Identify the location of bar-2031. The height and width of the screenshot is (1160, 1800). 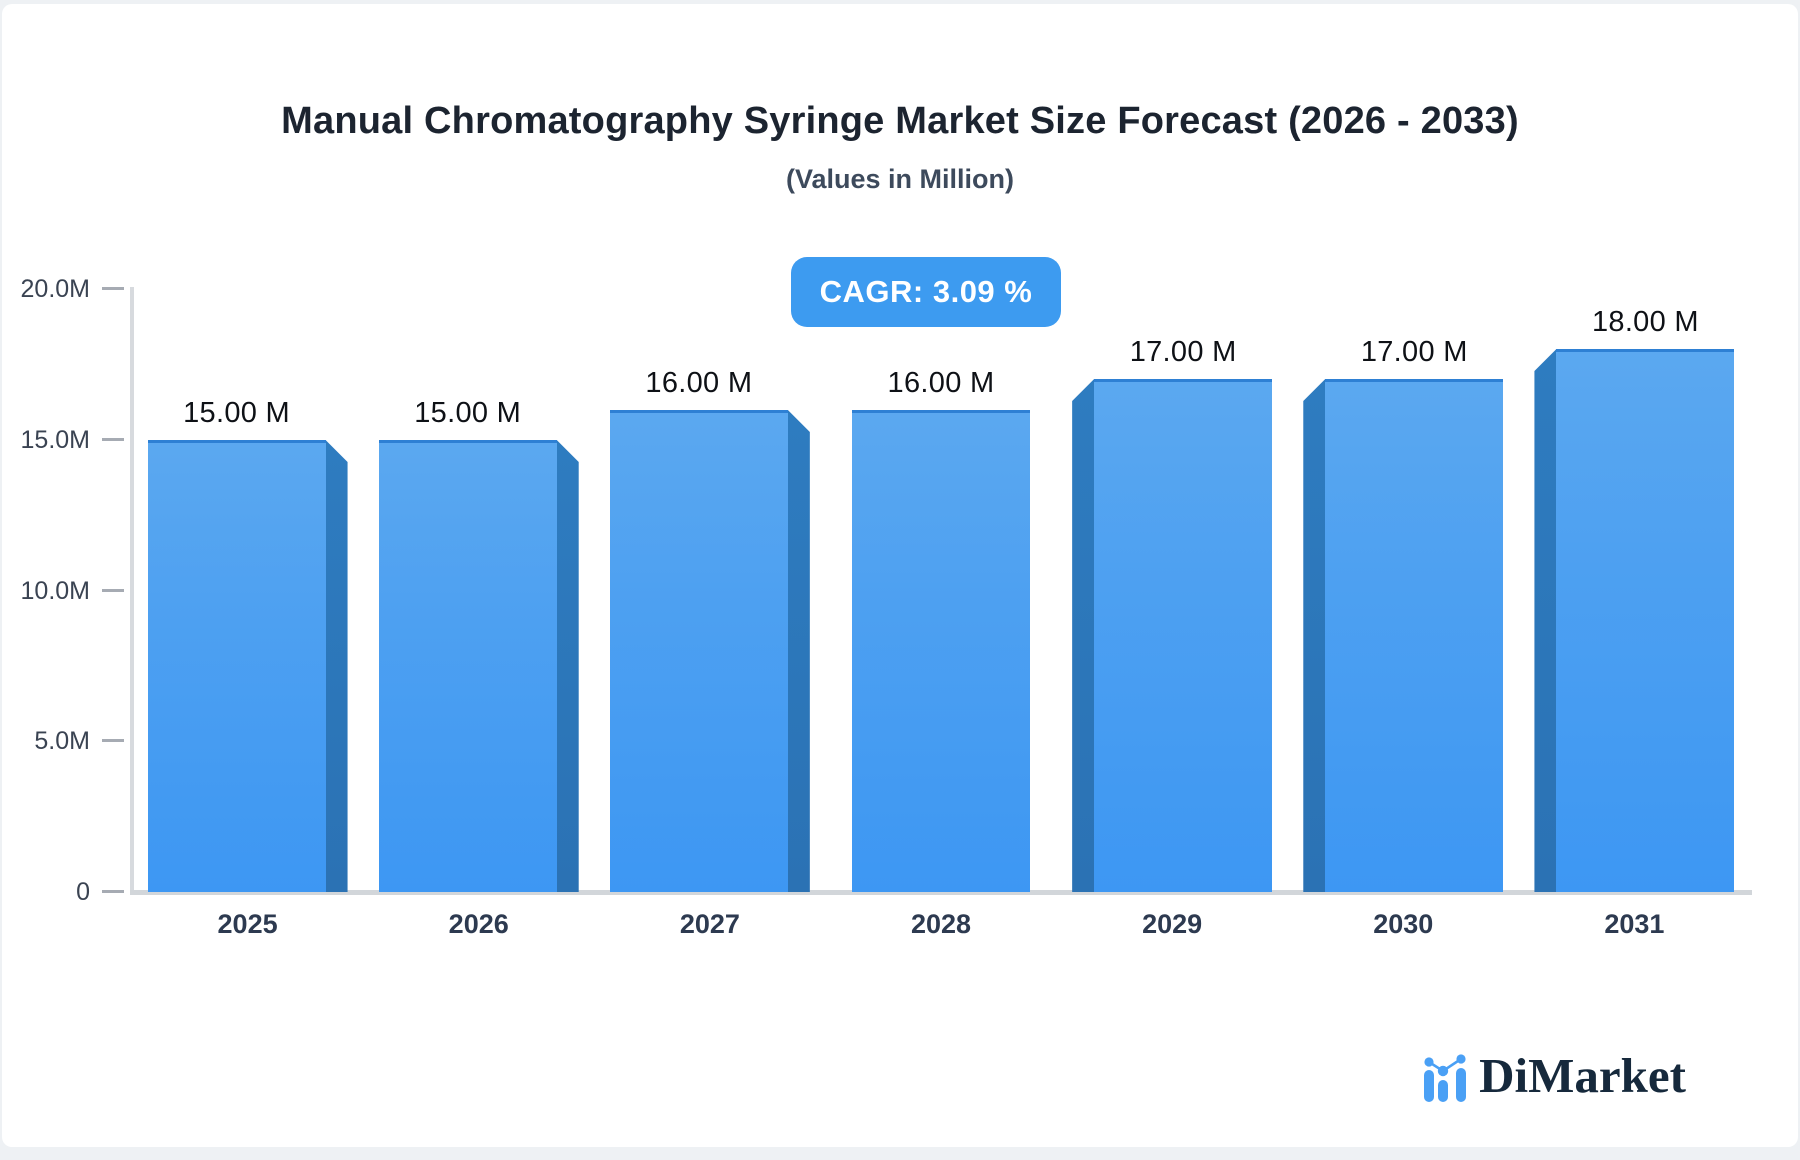
(1634, 620).